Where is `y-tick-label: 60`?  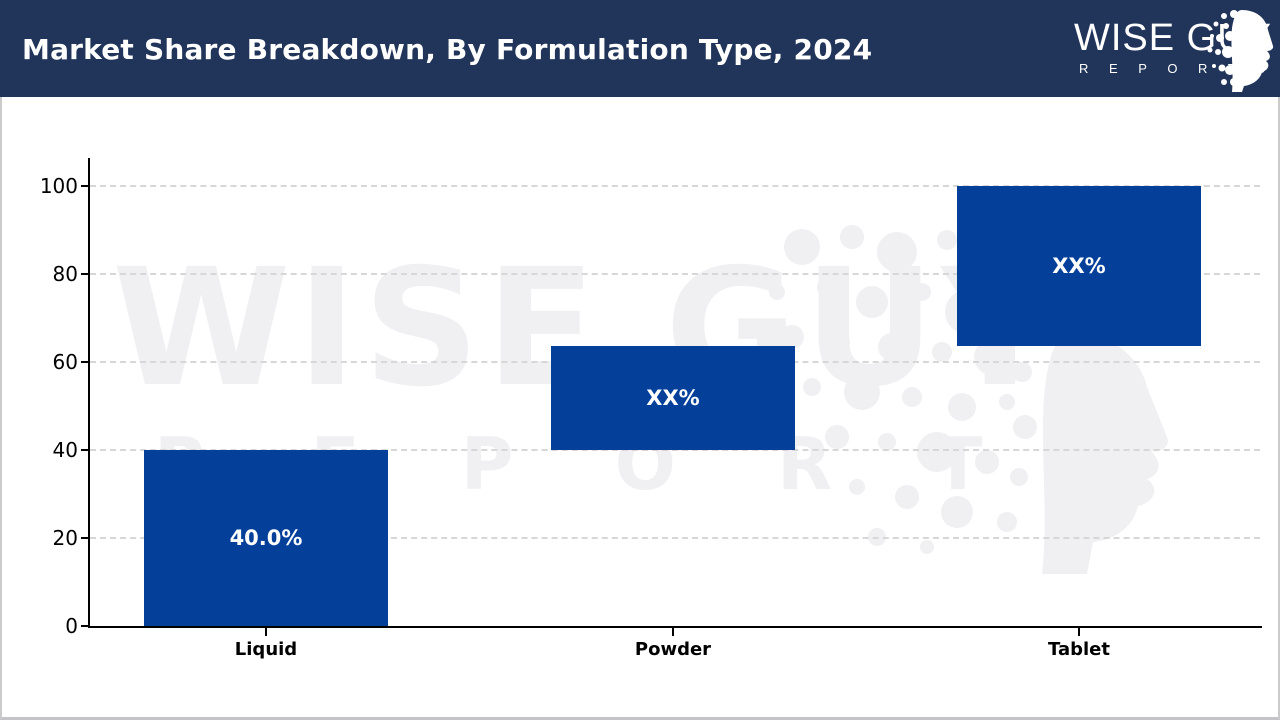
y-tick-label: 60 is located at coordinates (65, 362).